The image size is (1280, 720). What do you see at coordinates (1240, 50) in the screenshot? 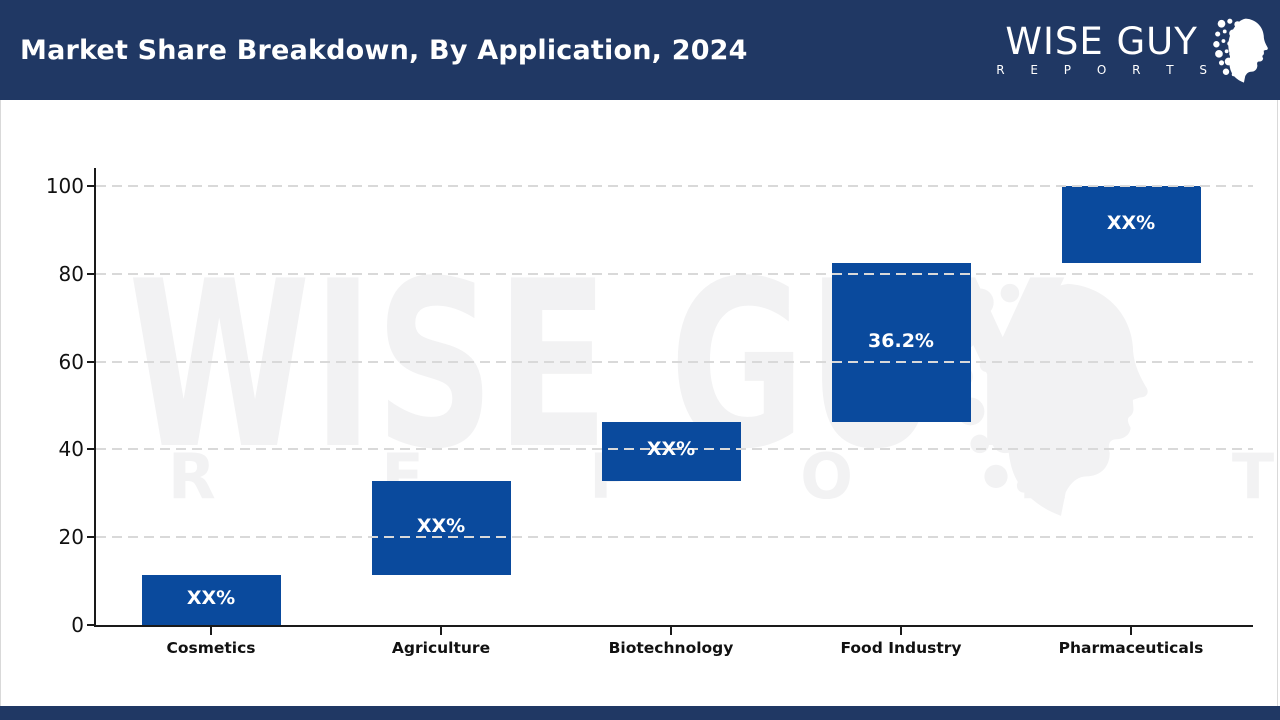
I see `dotted-face-icon` at bounding box center [1240, 50].